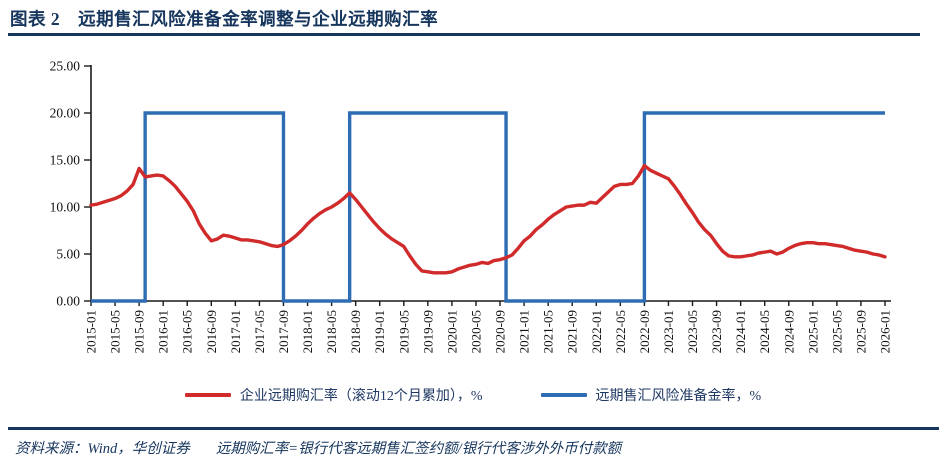 This screenshot has height=468, width=946. Describe the element at coordinates (331, 331) in the screenshot. I see `x-tick-label: 2018-05` at that location.